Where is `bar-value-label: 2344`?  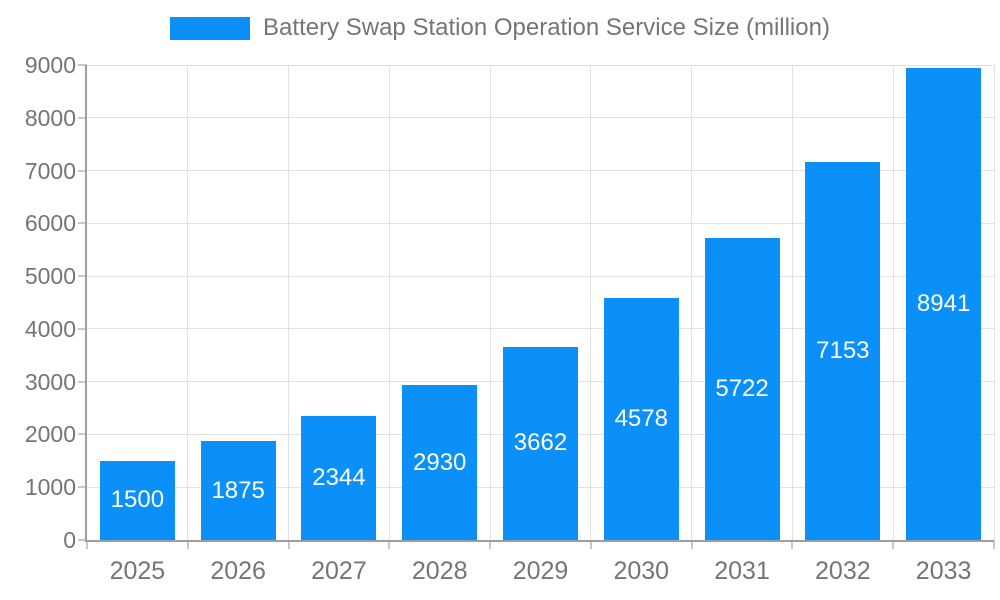
bar-value-label: 2344 is located at coordinates (339, 478).